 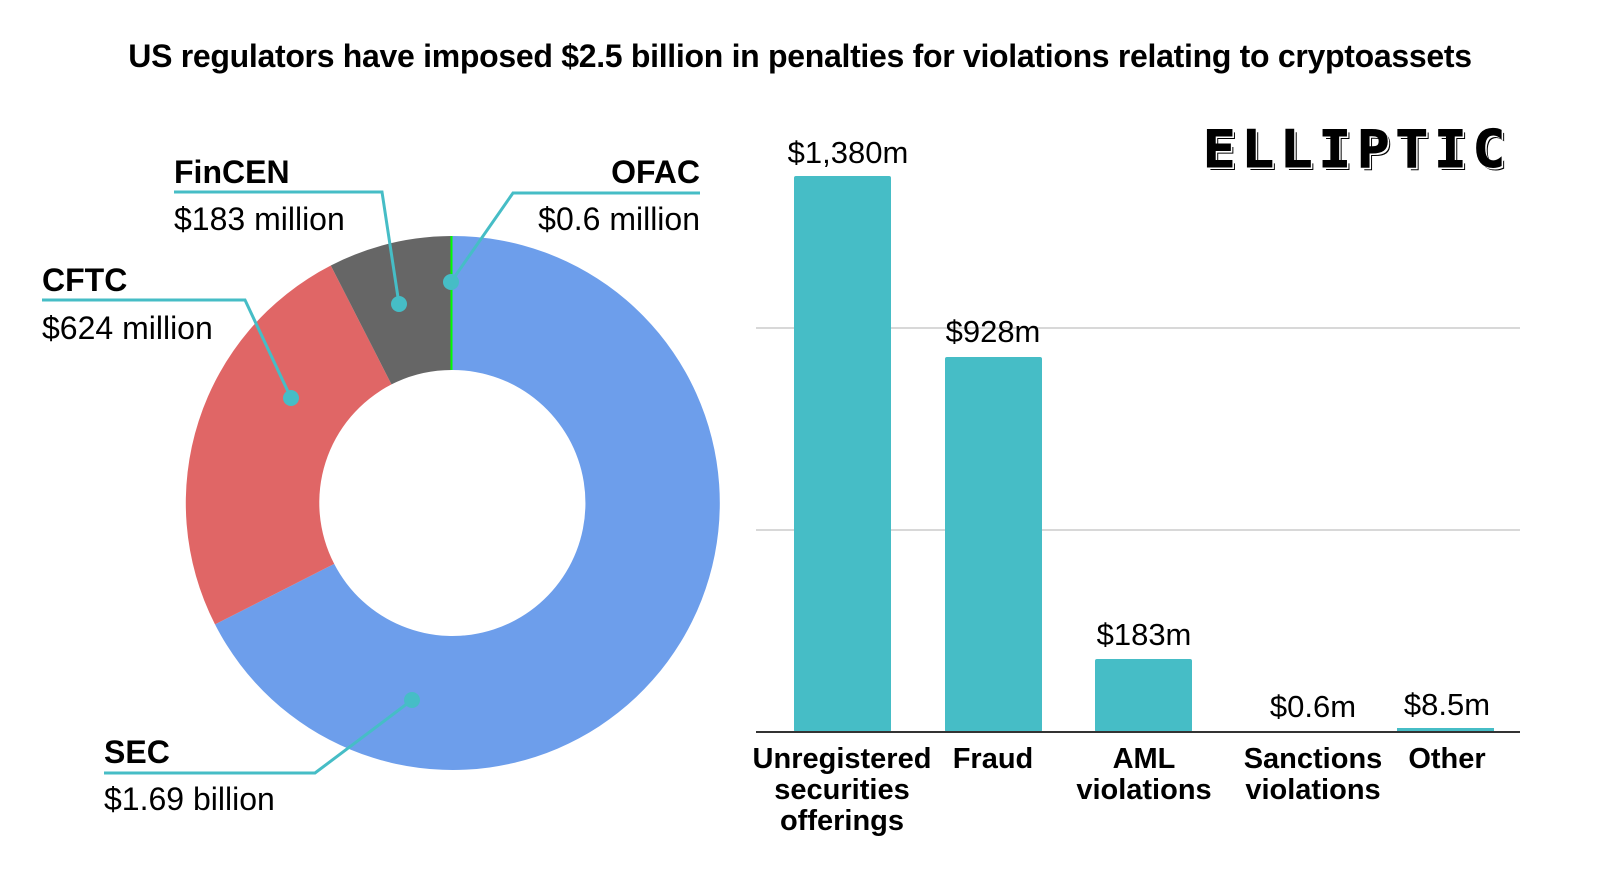 What do you see at coordinates (993, 331) in the screenshot?
I see `bar-value-label: $928m` at bounding box center [993, 331].